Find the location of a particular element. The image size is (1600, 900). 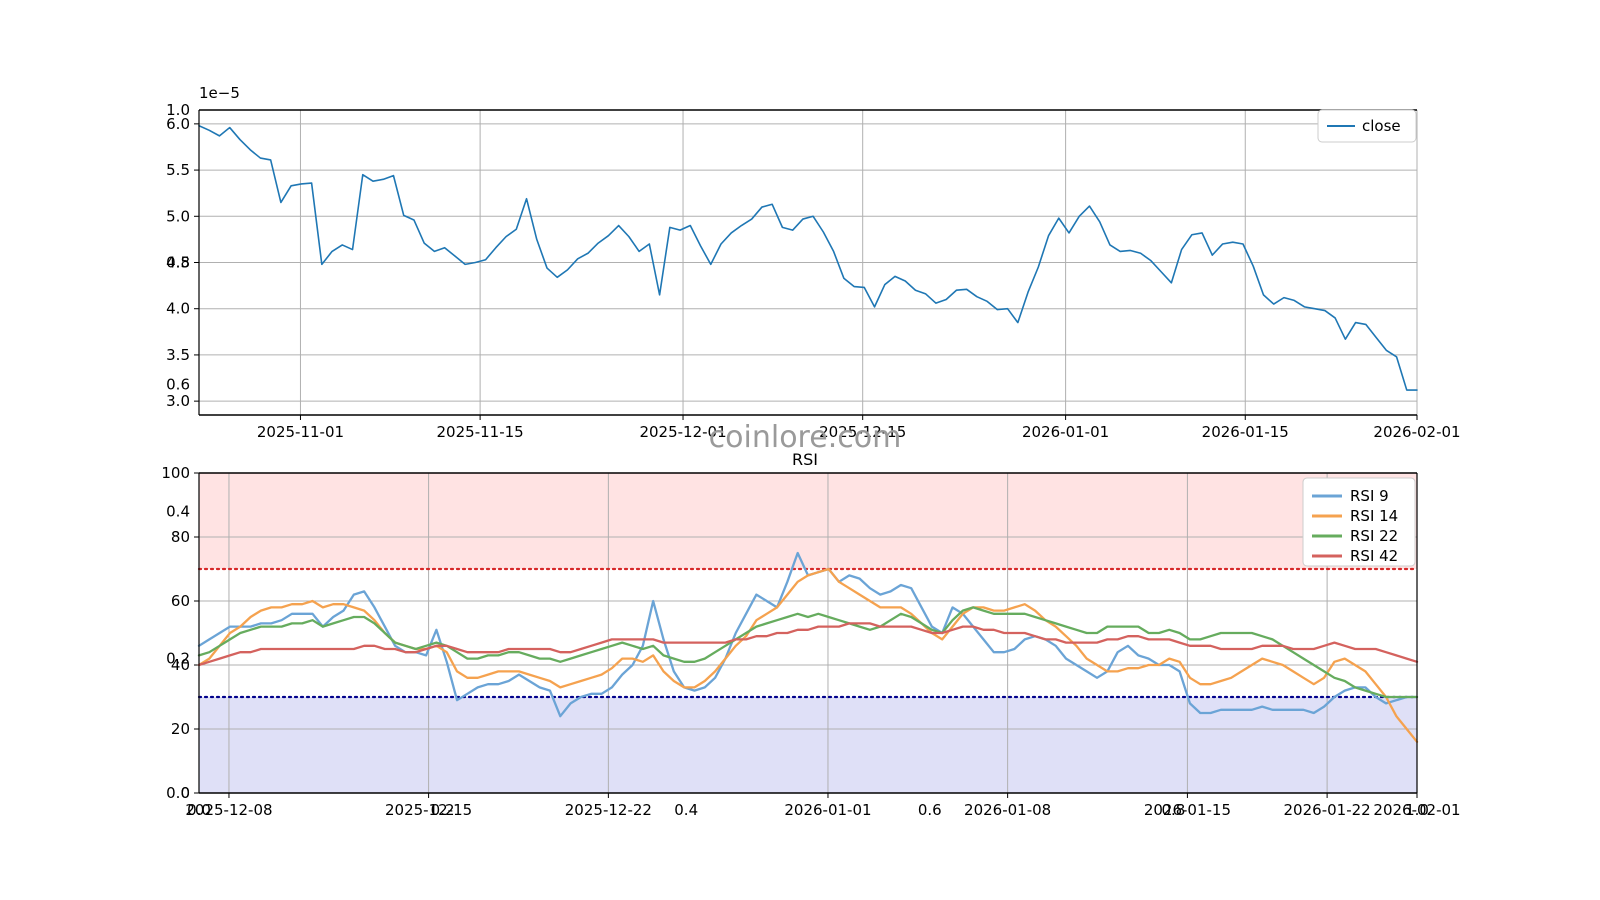

rsi-secondary-ytick-label: 0.2 is located at coordinates (178, 659).